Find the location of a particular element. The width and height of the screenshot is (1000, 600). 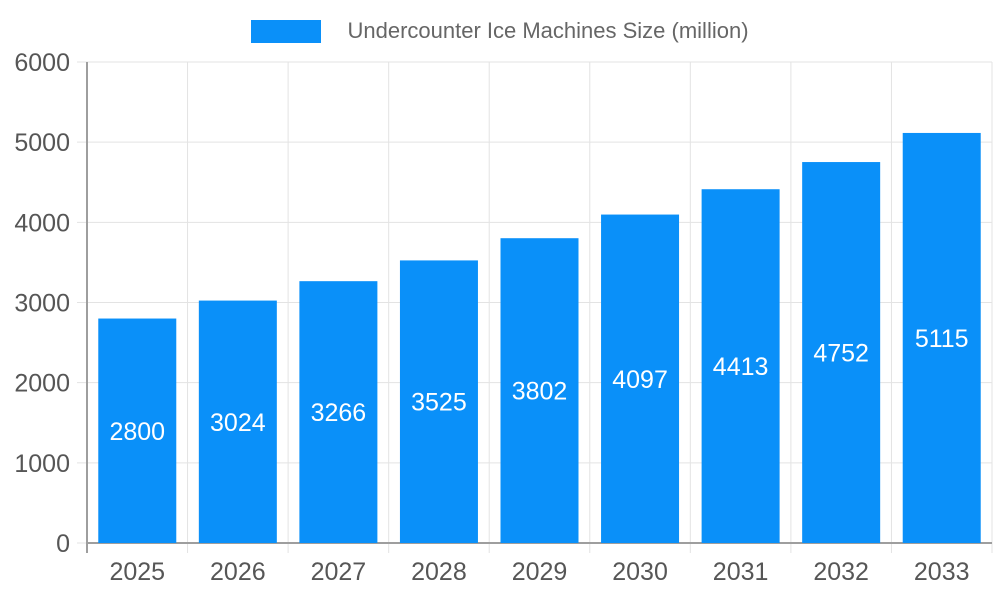

y-tick-label: 3000 is located at coordinates (42, 304).